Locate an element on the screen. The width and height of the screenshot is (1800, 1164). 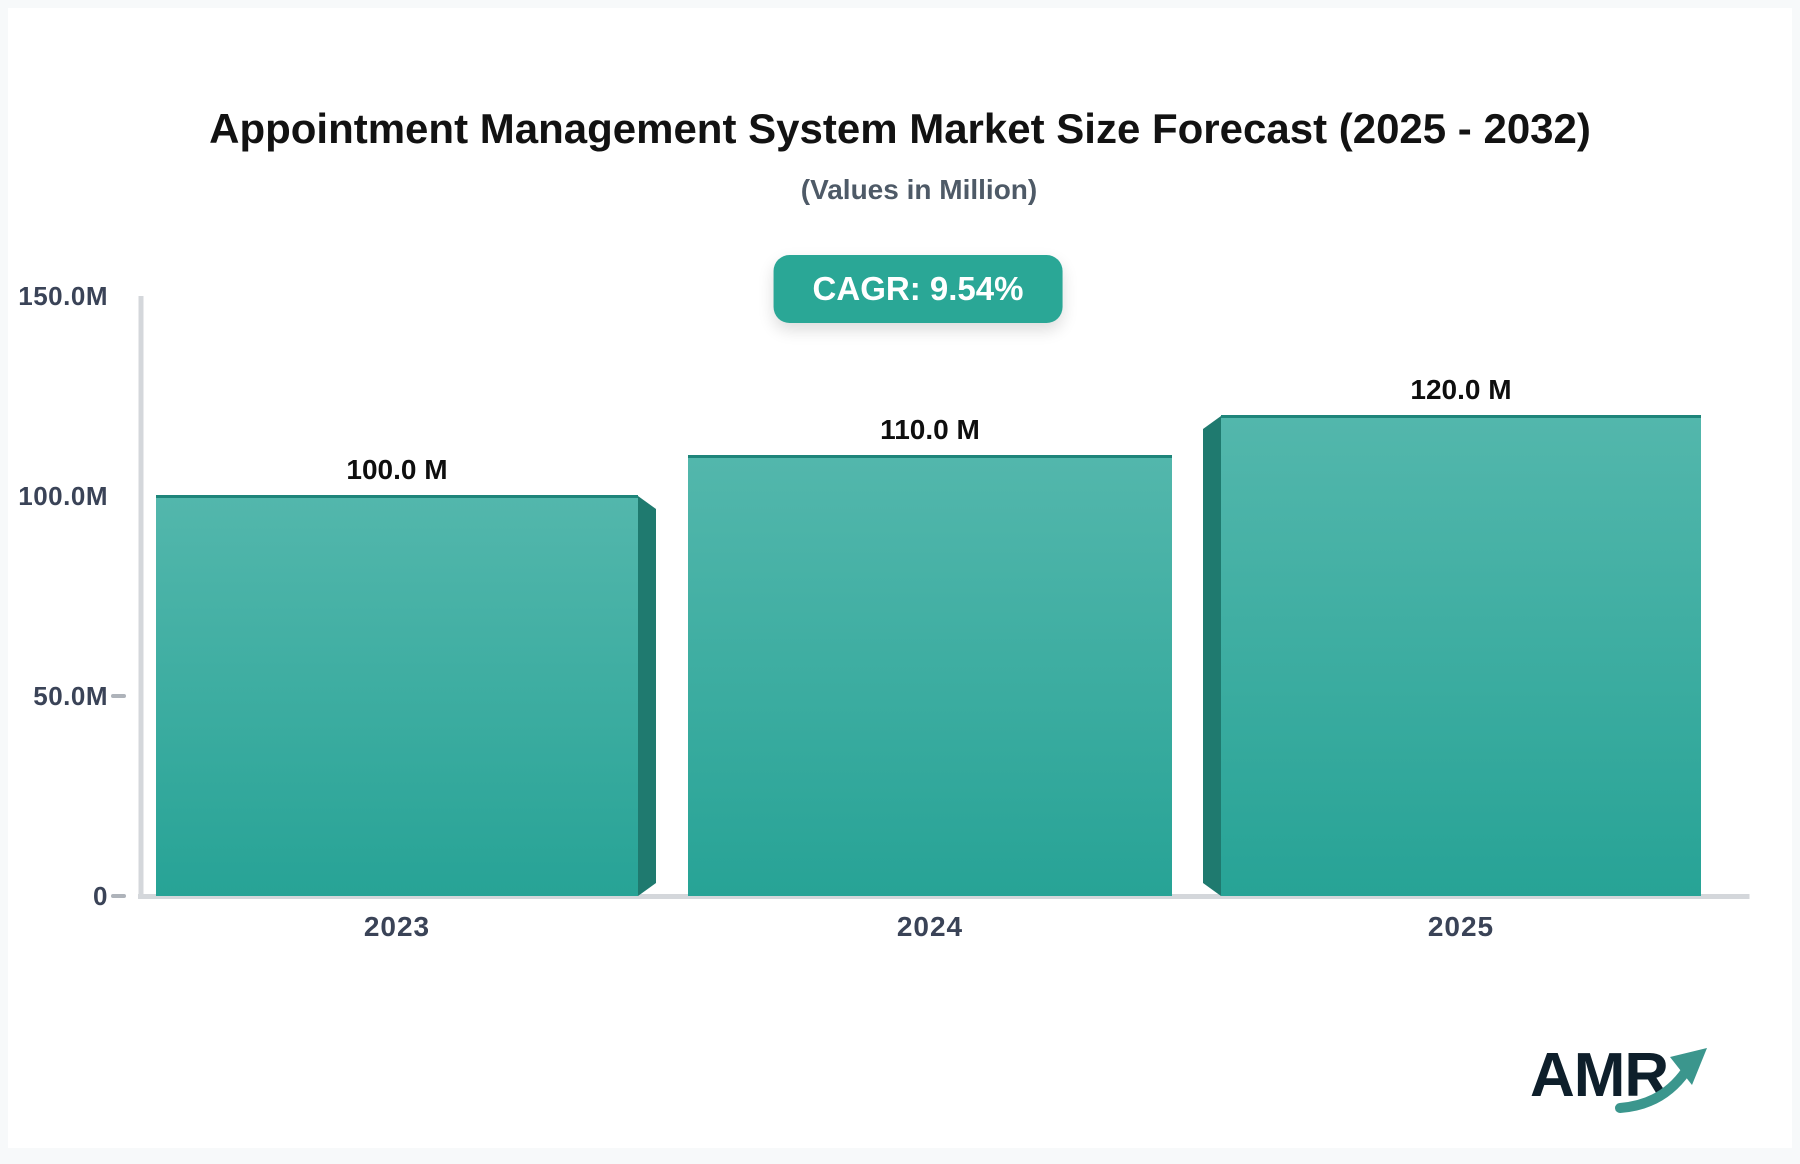
bar-2023 is located at coordinates (397, 696).